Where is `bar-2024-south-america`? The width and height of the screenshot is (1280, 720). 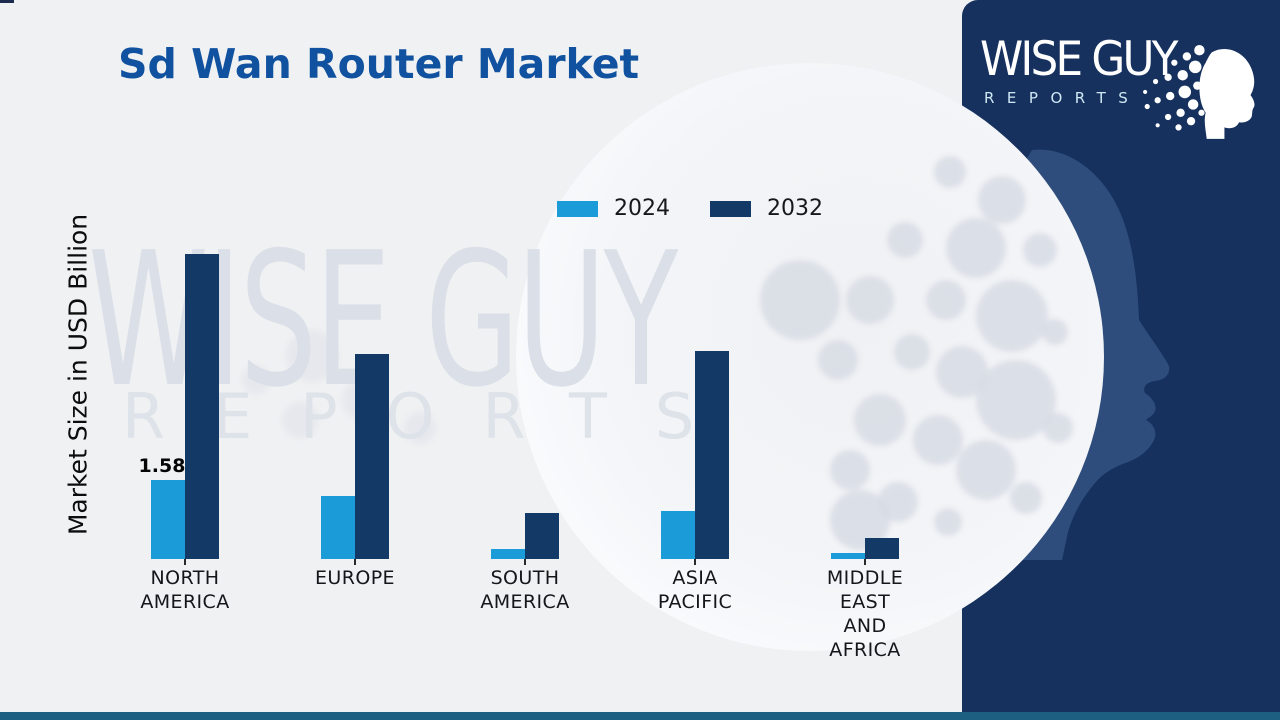
bar-2024-south-america is located at coordinates (508, 554).